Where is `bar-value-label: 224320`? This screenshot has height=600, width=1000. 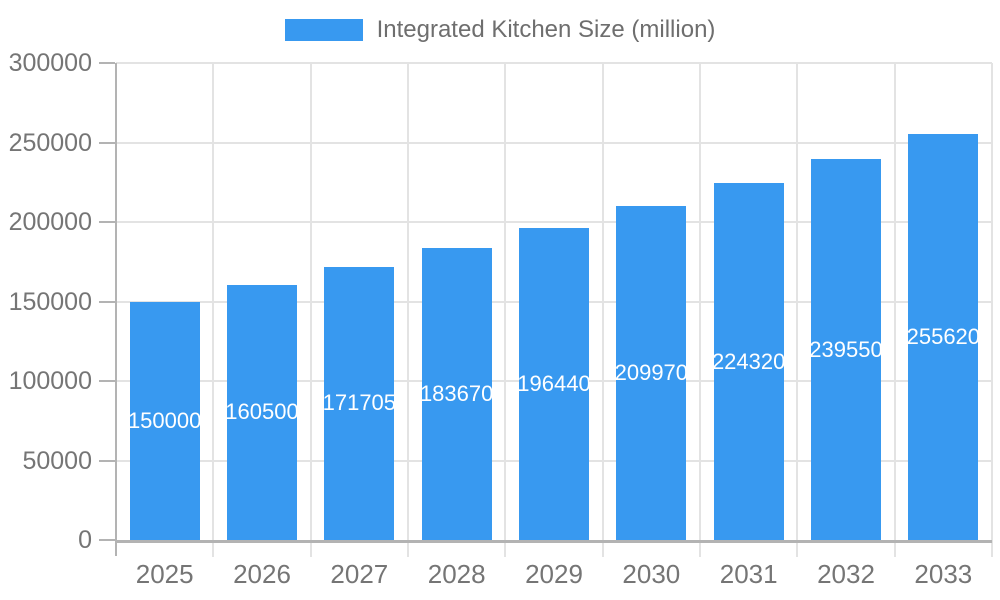
bar-value-label: 224320 is located at coordinates (748, 361).